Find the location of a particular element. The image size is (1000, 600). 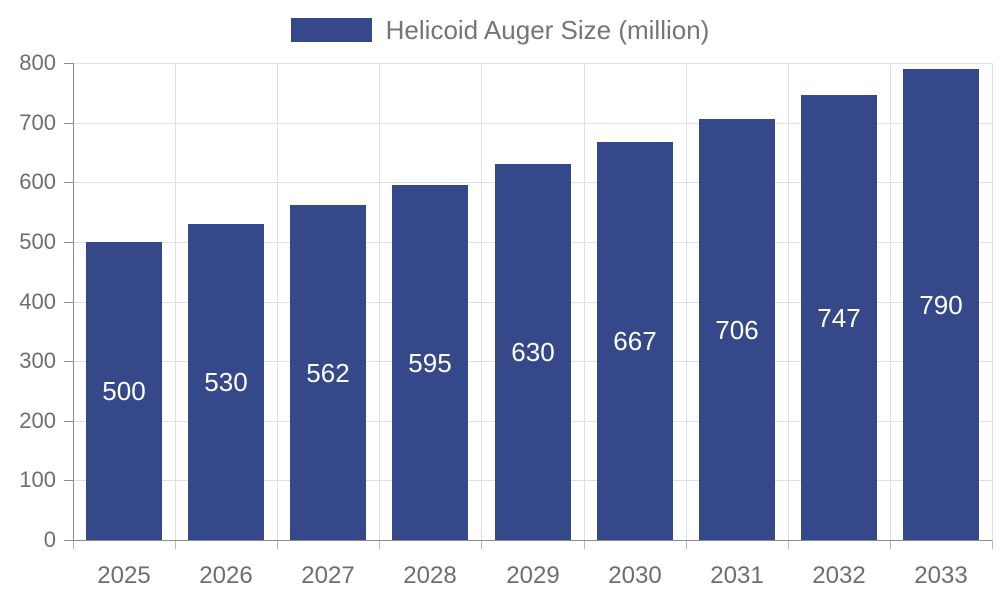

bar-2027 is located at coordinates (328, 372).